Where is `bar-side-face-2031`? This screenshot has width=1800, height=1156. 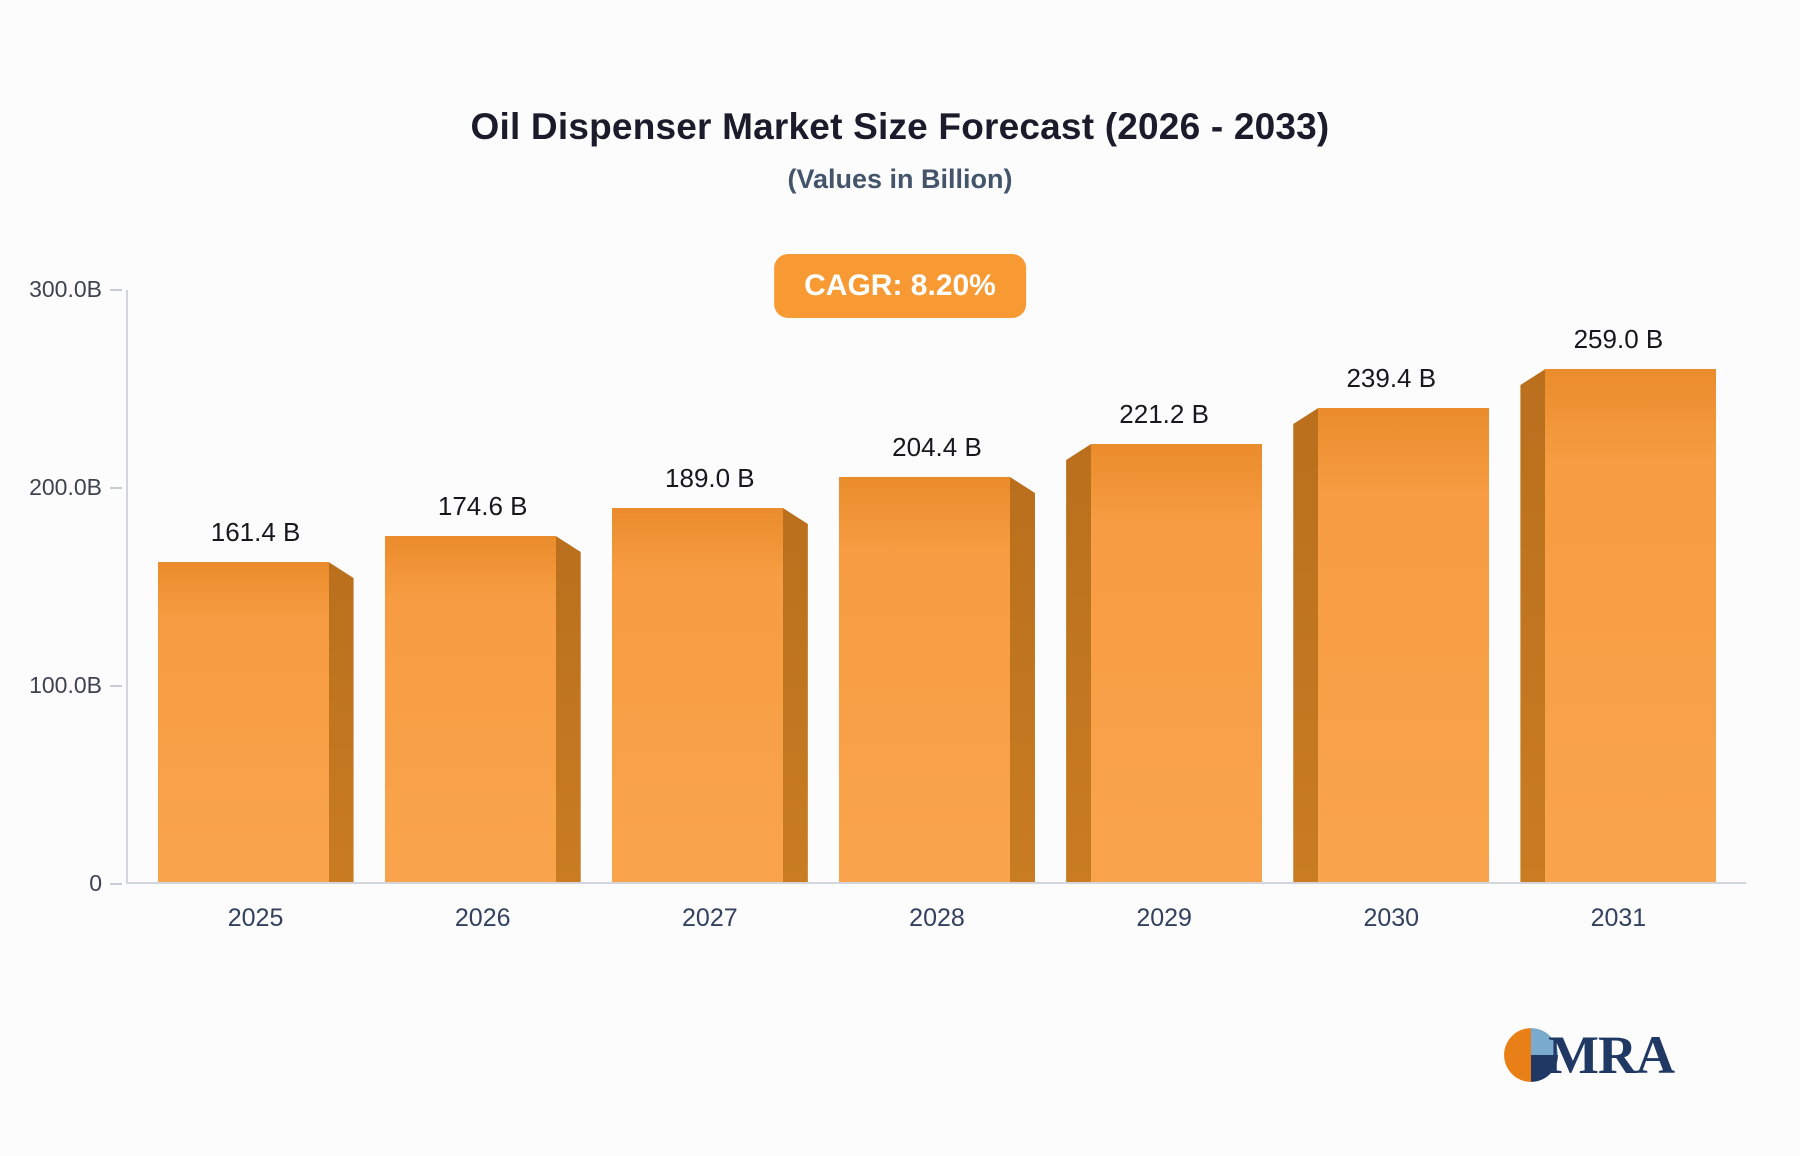
bar-side-face-2031 is located at coordinates (1533, 625).